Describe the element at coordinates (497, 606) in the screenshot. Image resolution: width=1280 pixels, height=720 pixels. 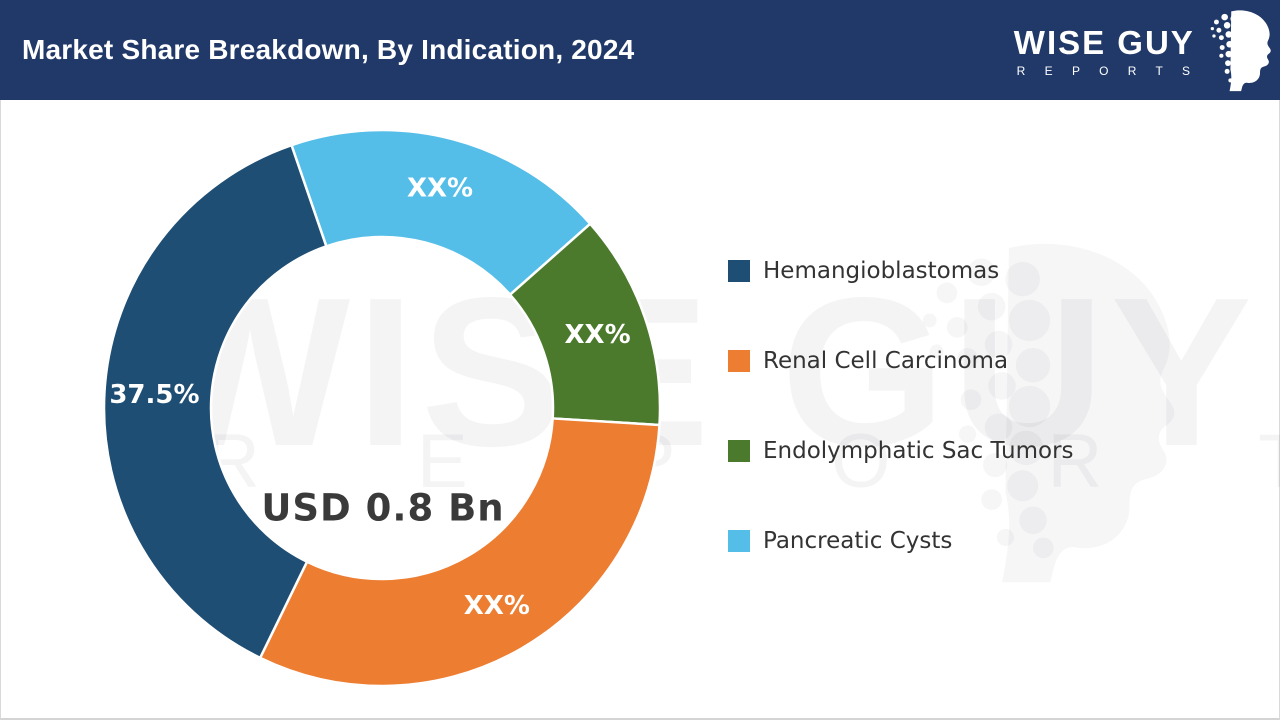
I see `segment-value-label-renal-cell-carcinoma: XX%` at that location.